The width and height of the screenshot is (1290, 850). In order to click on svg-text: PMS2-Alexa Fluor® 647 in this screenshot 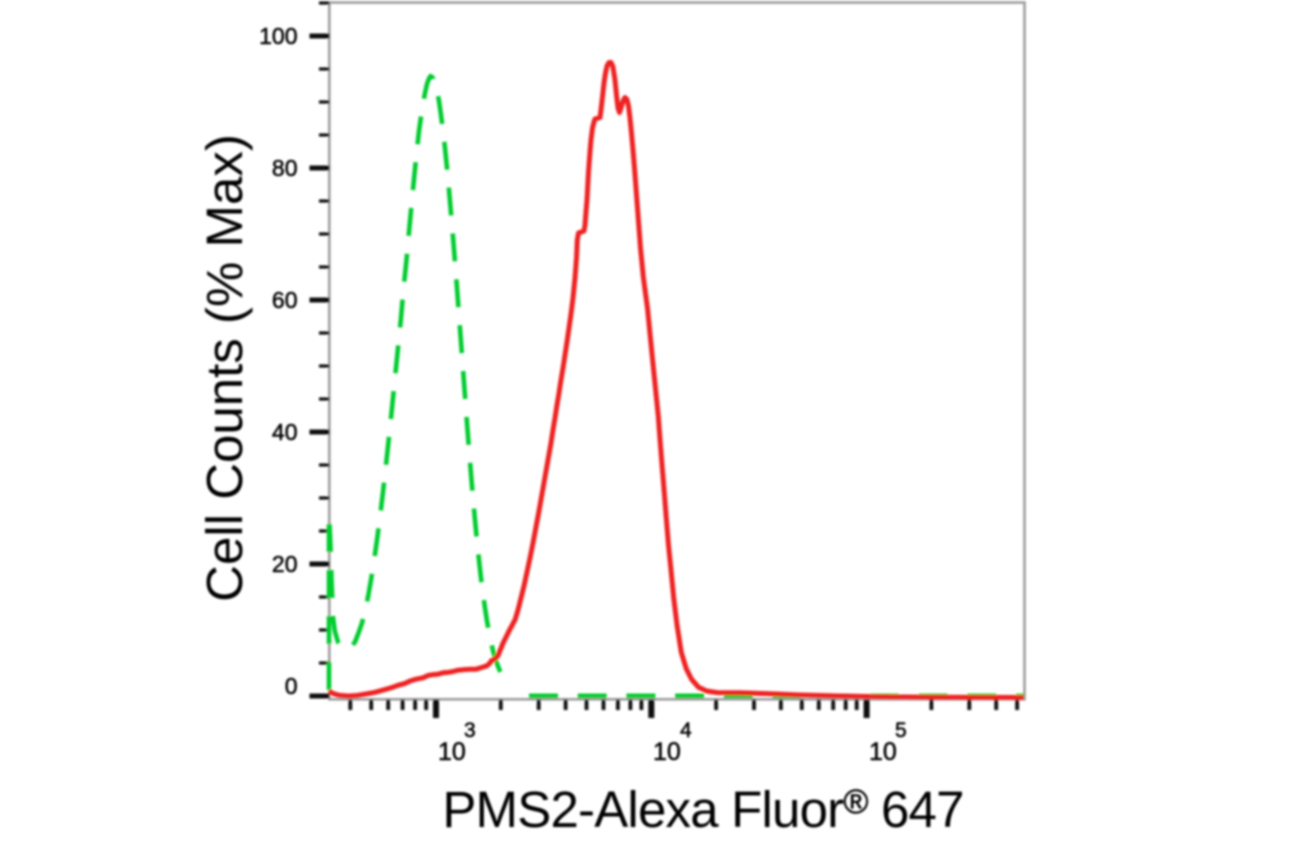, I will do `click(702, 809)`.